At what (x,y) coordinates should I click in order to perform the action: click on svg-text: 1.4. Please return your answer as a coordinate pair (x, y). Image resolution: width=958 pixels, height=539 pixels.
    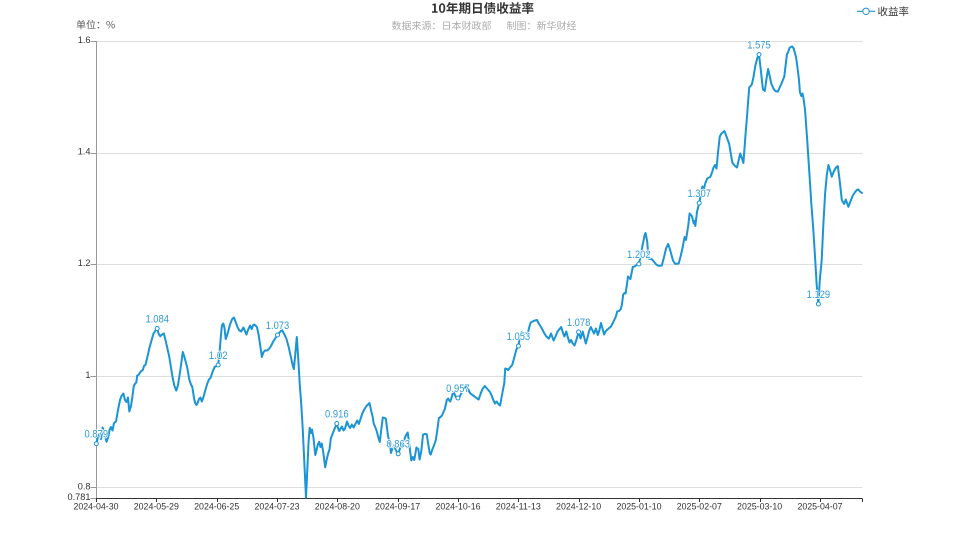
    Looking at the image, I should click on (84, 152).